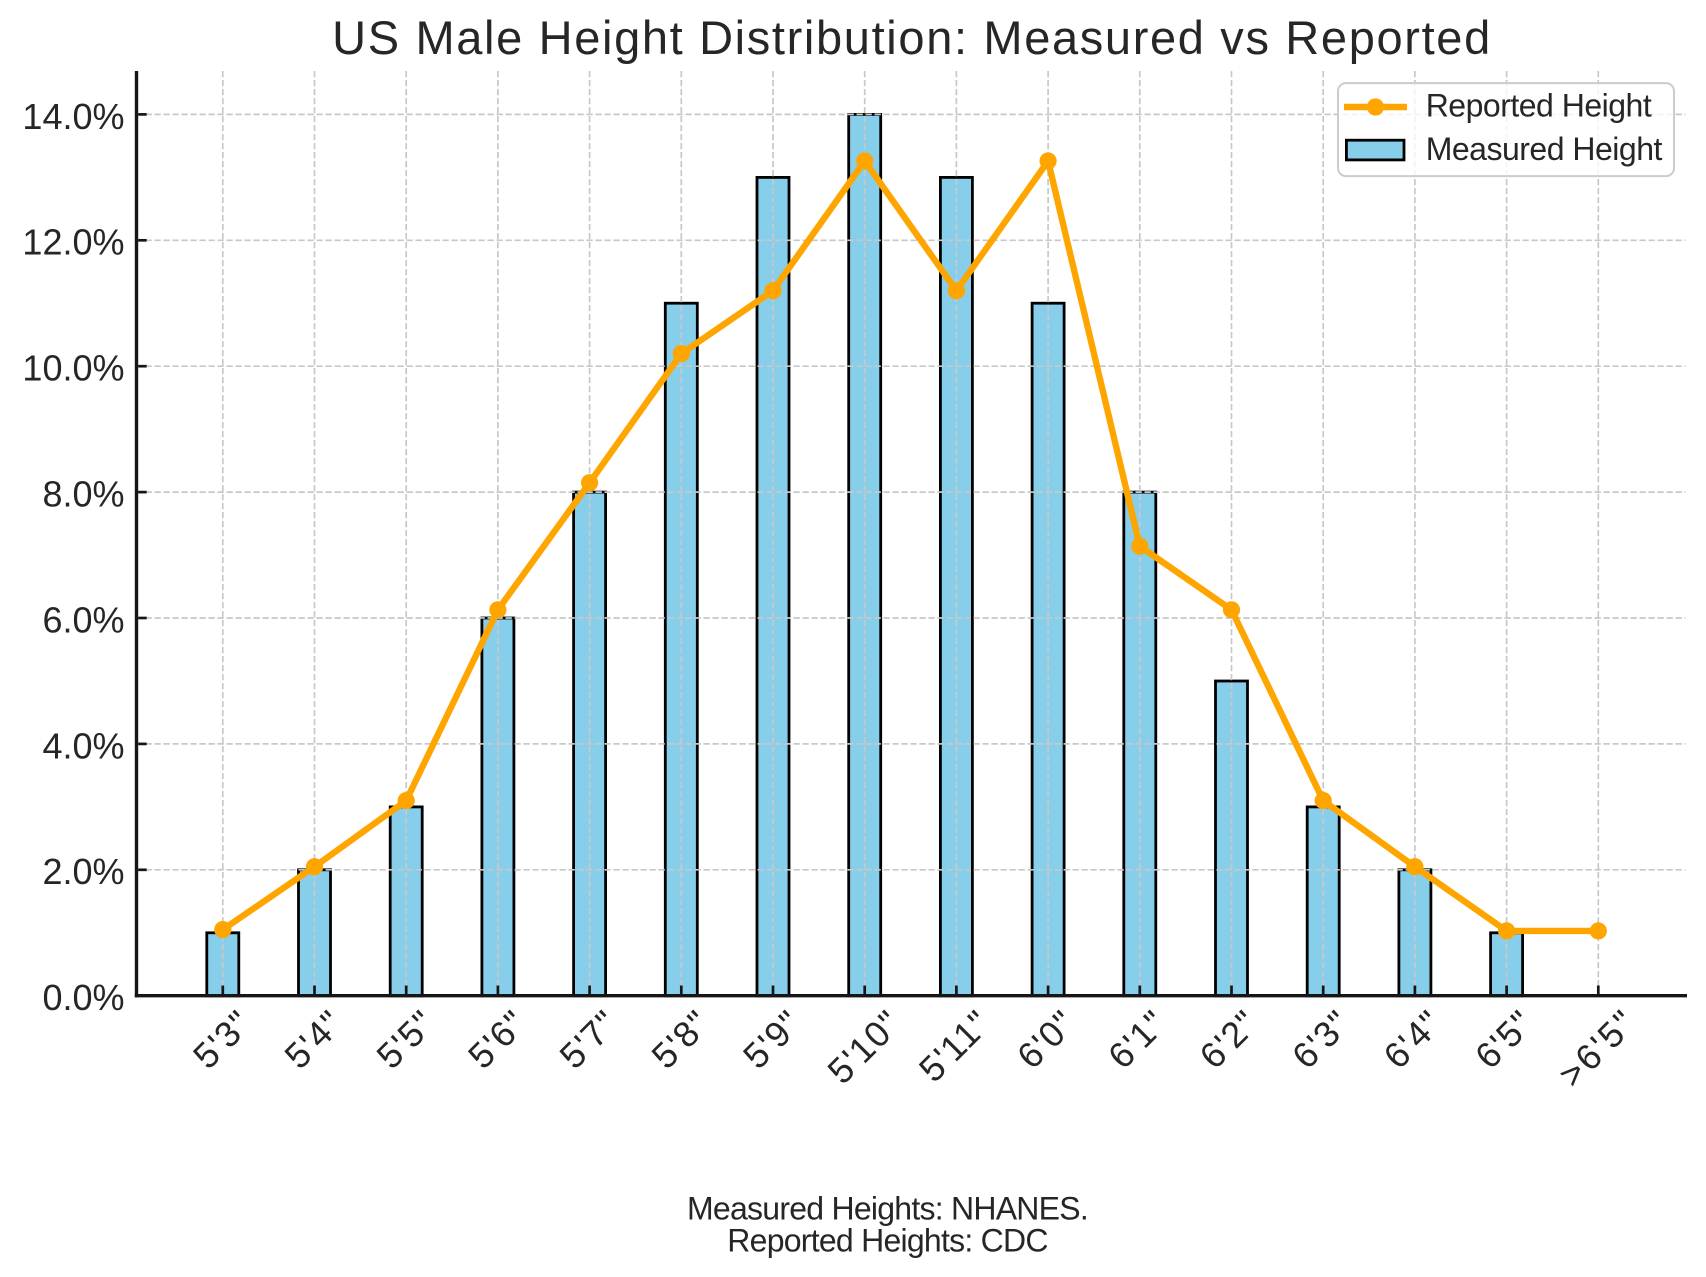 The width and height of the screenshot is (1706, 1277). I want to click on svg-text: 2.0%, so click(83, 871).